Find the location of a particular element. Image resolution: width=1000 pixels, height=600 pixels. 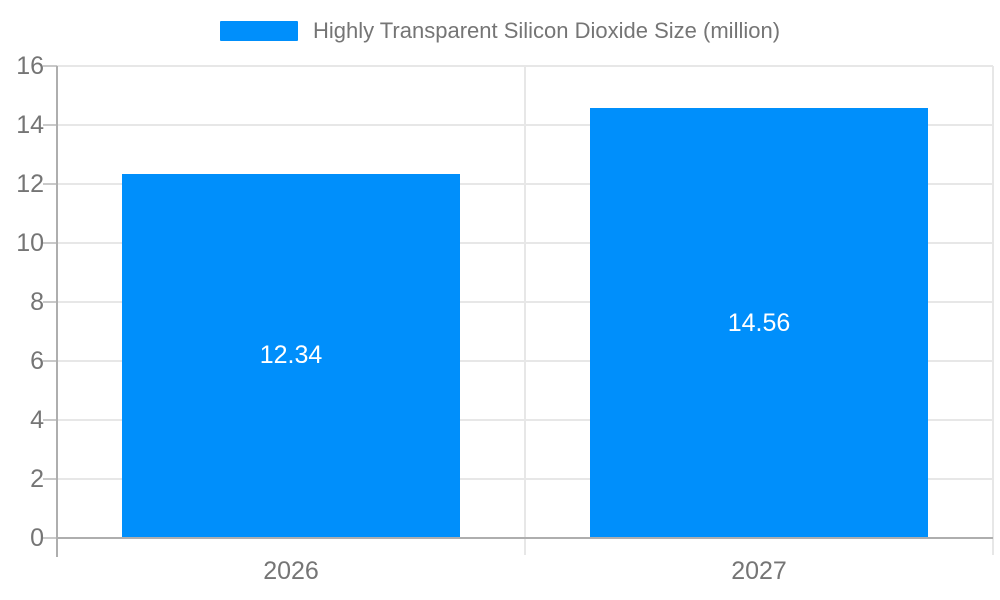

bar-value-label: 14.56 is located at coordinates (759, 322).